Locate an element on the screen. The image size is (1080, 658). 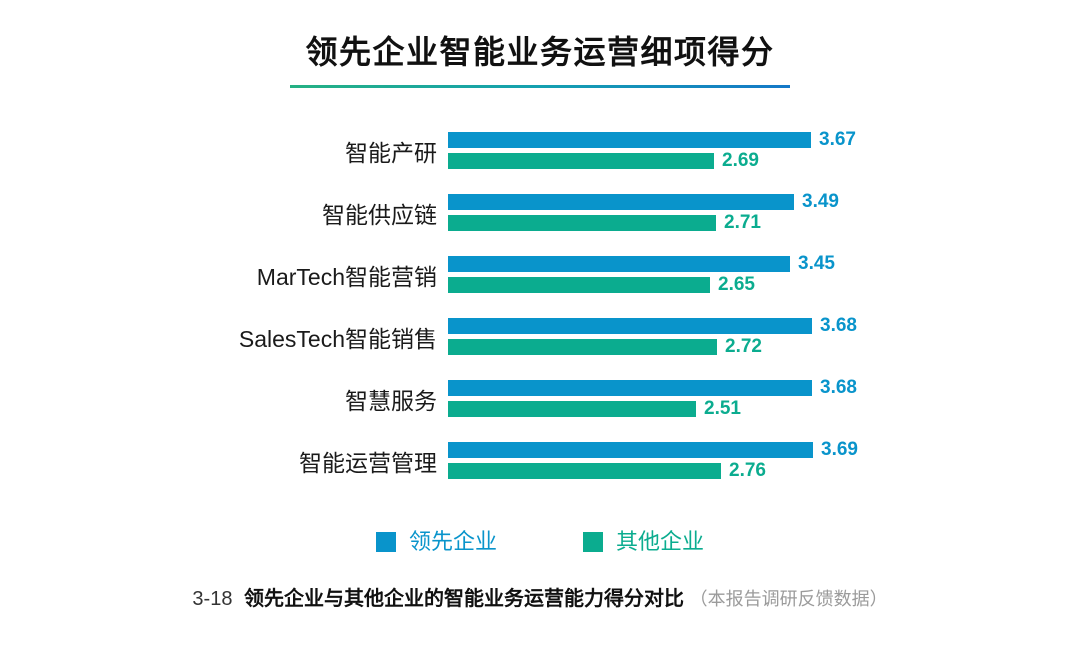
chart-row: 智能产研 3.67 2.69 is located at coordinates (540, 150).